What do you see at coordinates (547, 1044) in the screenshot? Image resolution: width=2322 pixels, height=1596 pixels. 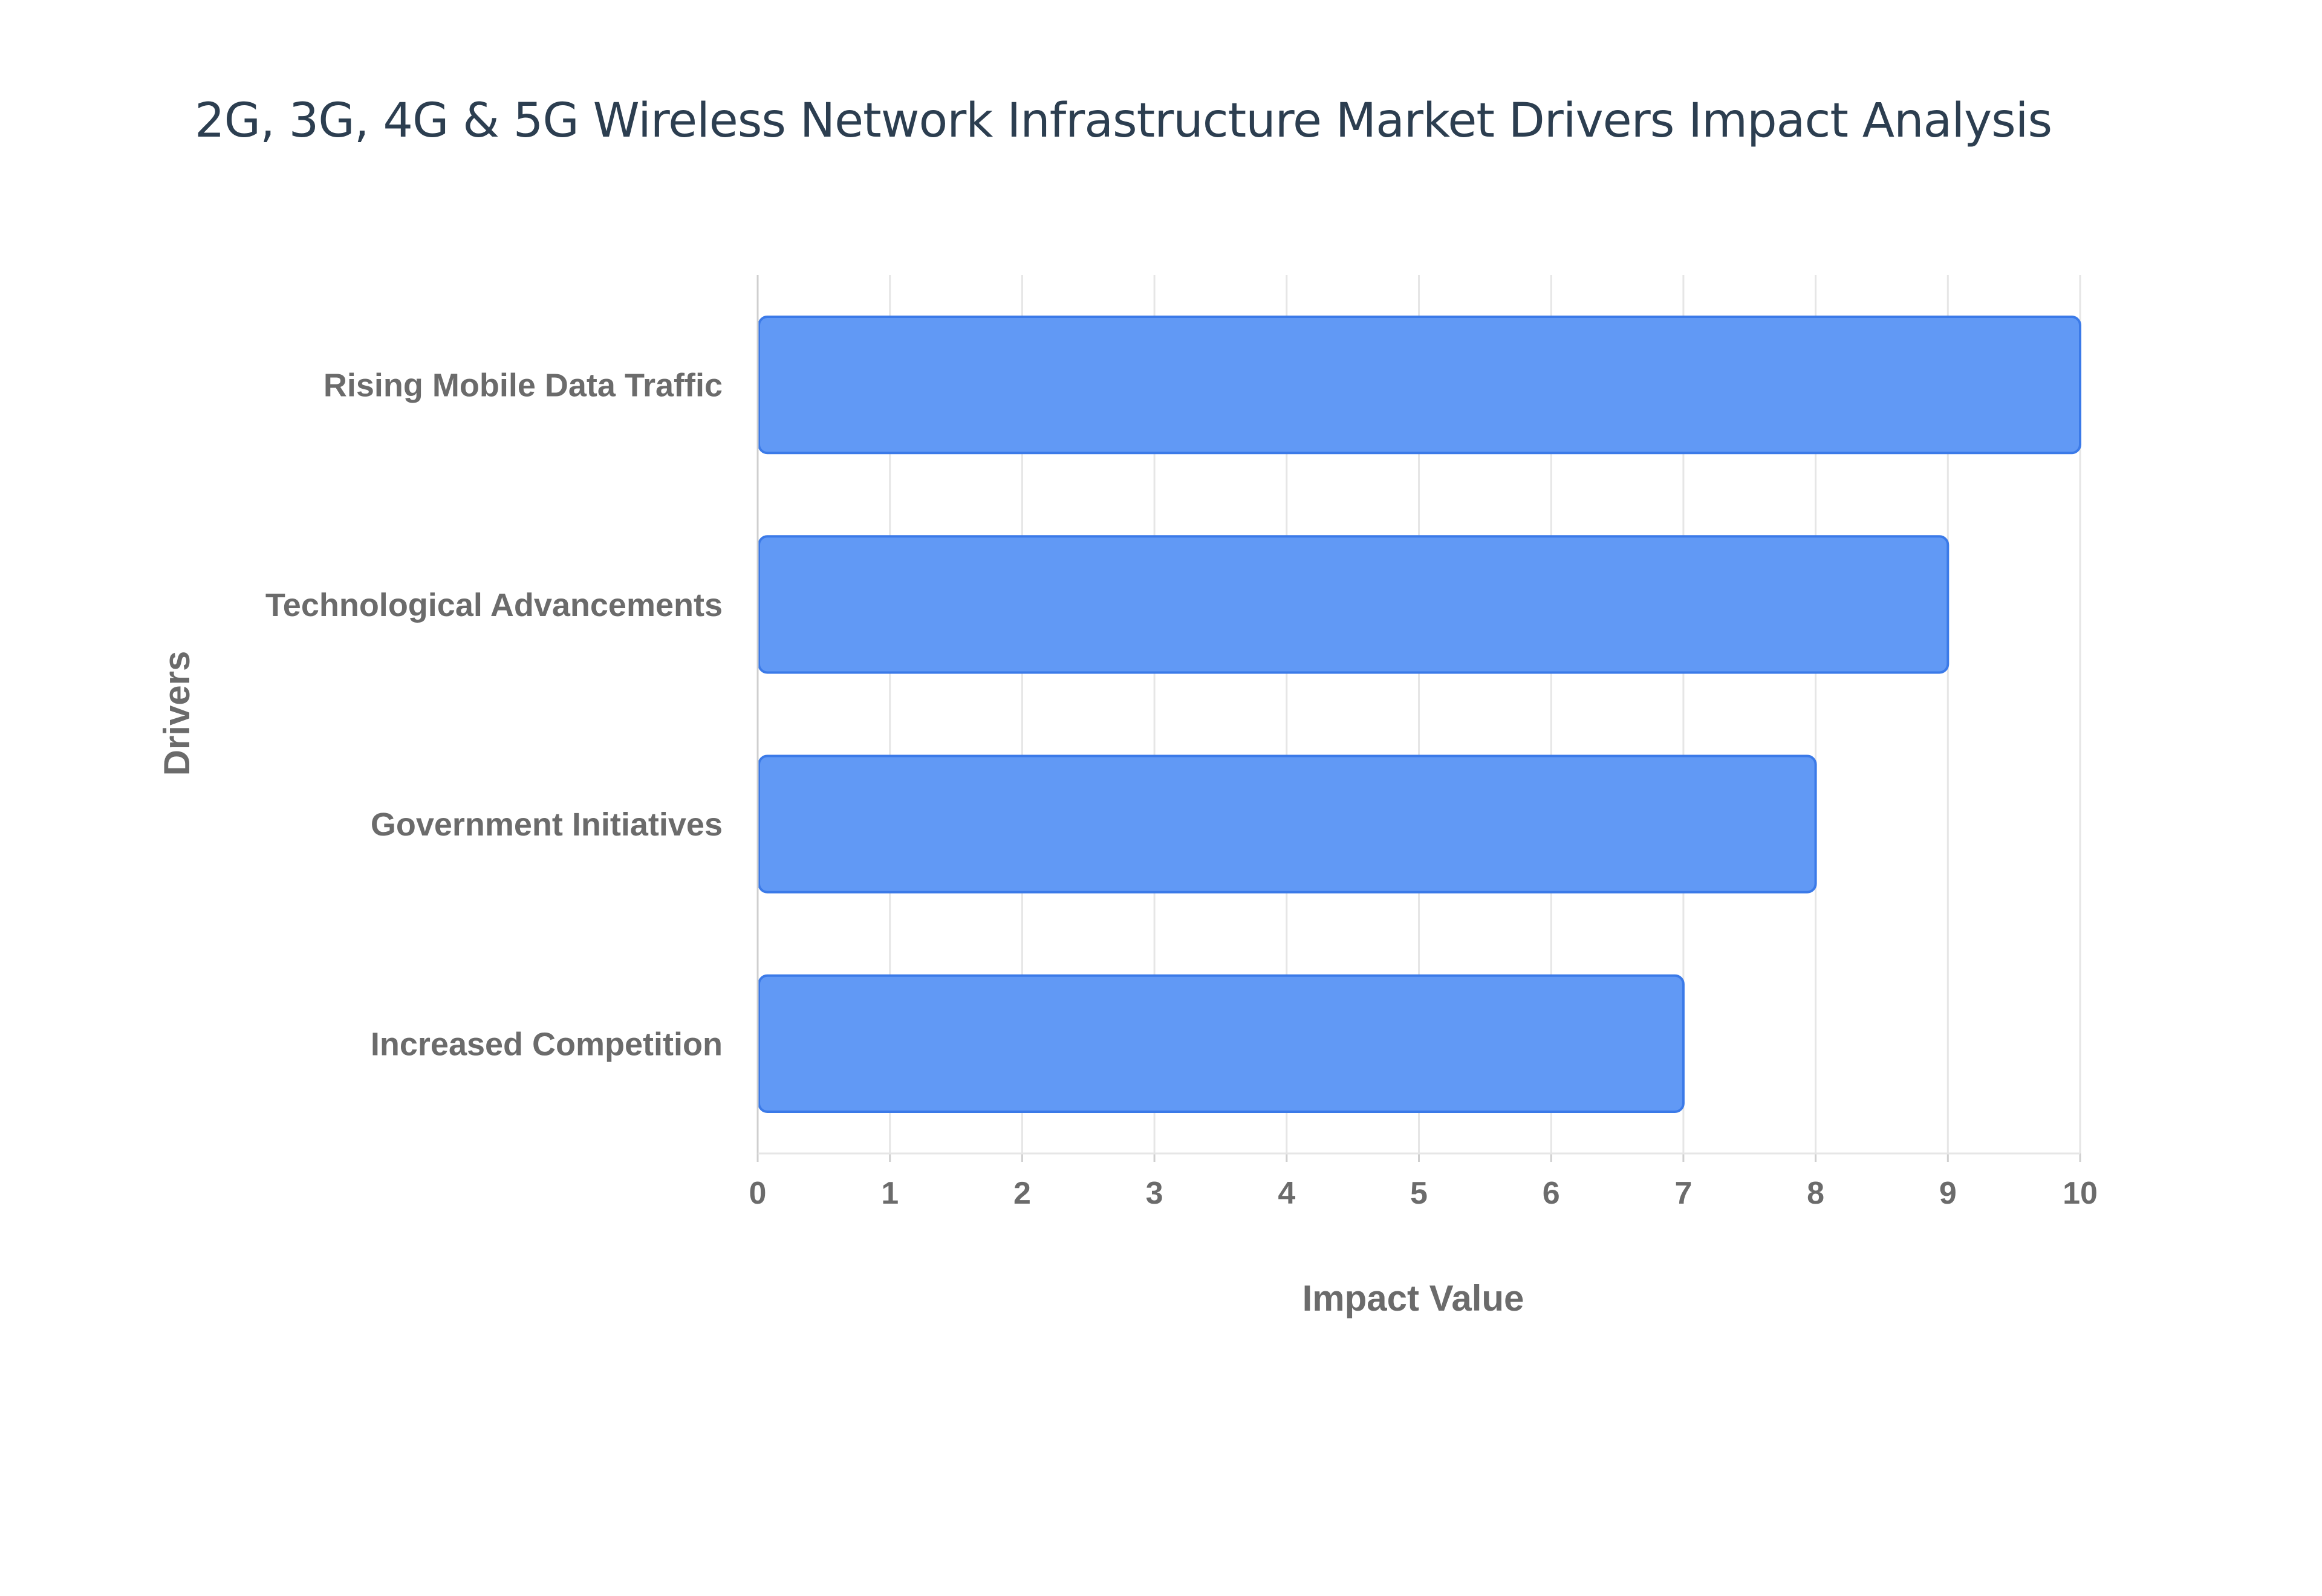 I see `y-tick-label: Increased Competition` at bounding box center [547, 1044].